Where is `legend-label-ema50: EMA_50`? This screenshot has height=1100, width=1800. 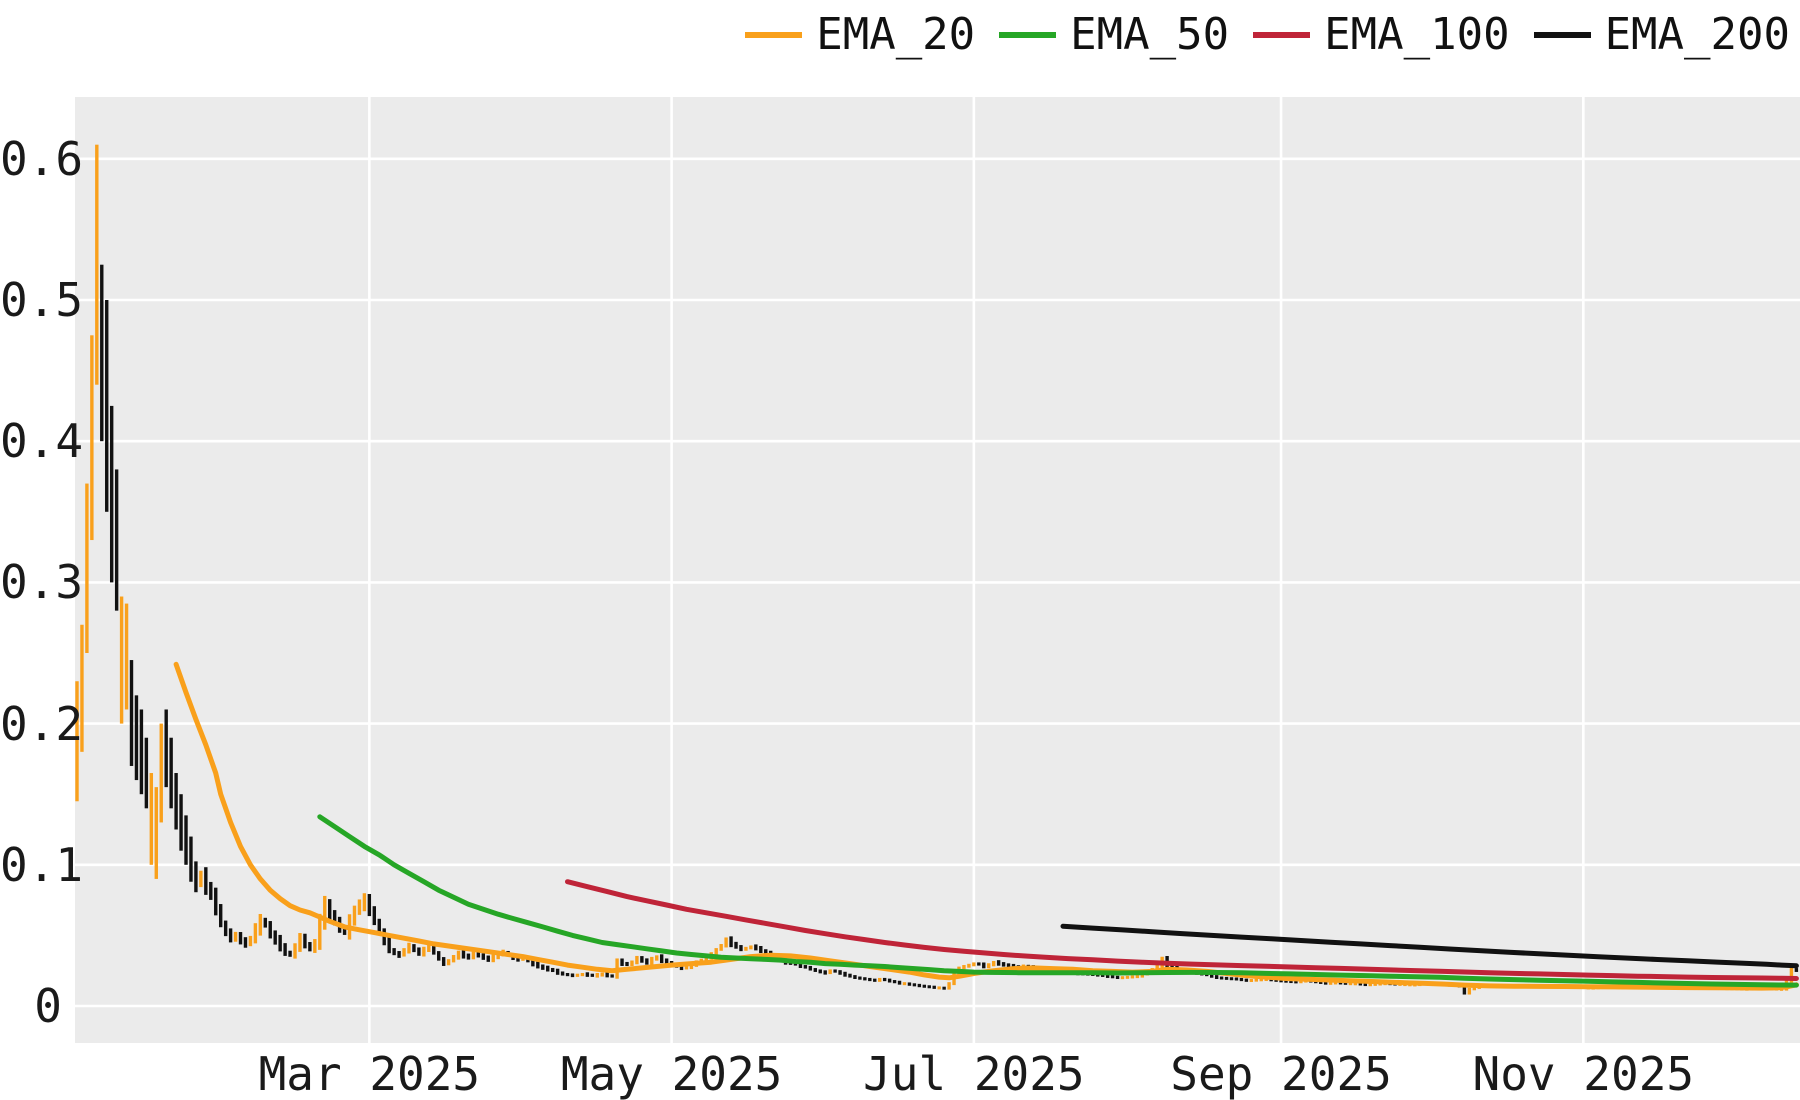
legend-label-ema50: EMA_50 is located at coordinates (1150, 34).